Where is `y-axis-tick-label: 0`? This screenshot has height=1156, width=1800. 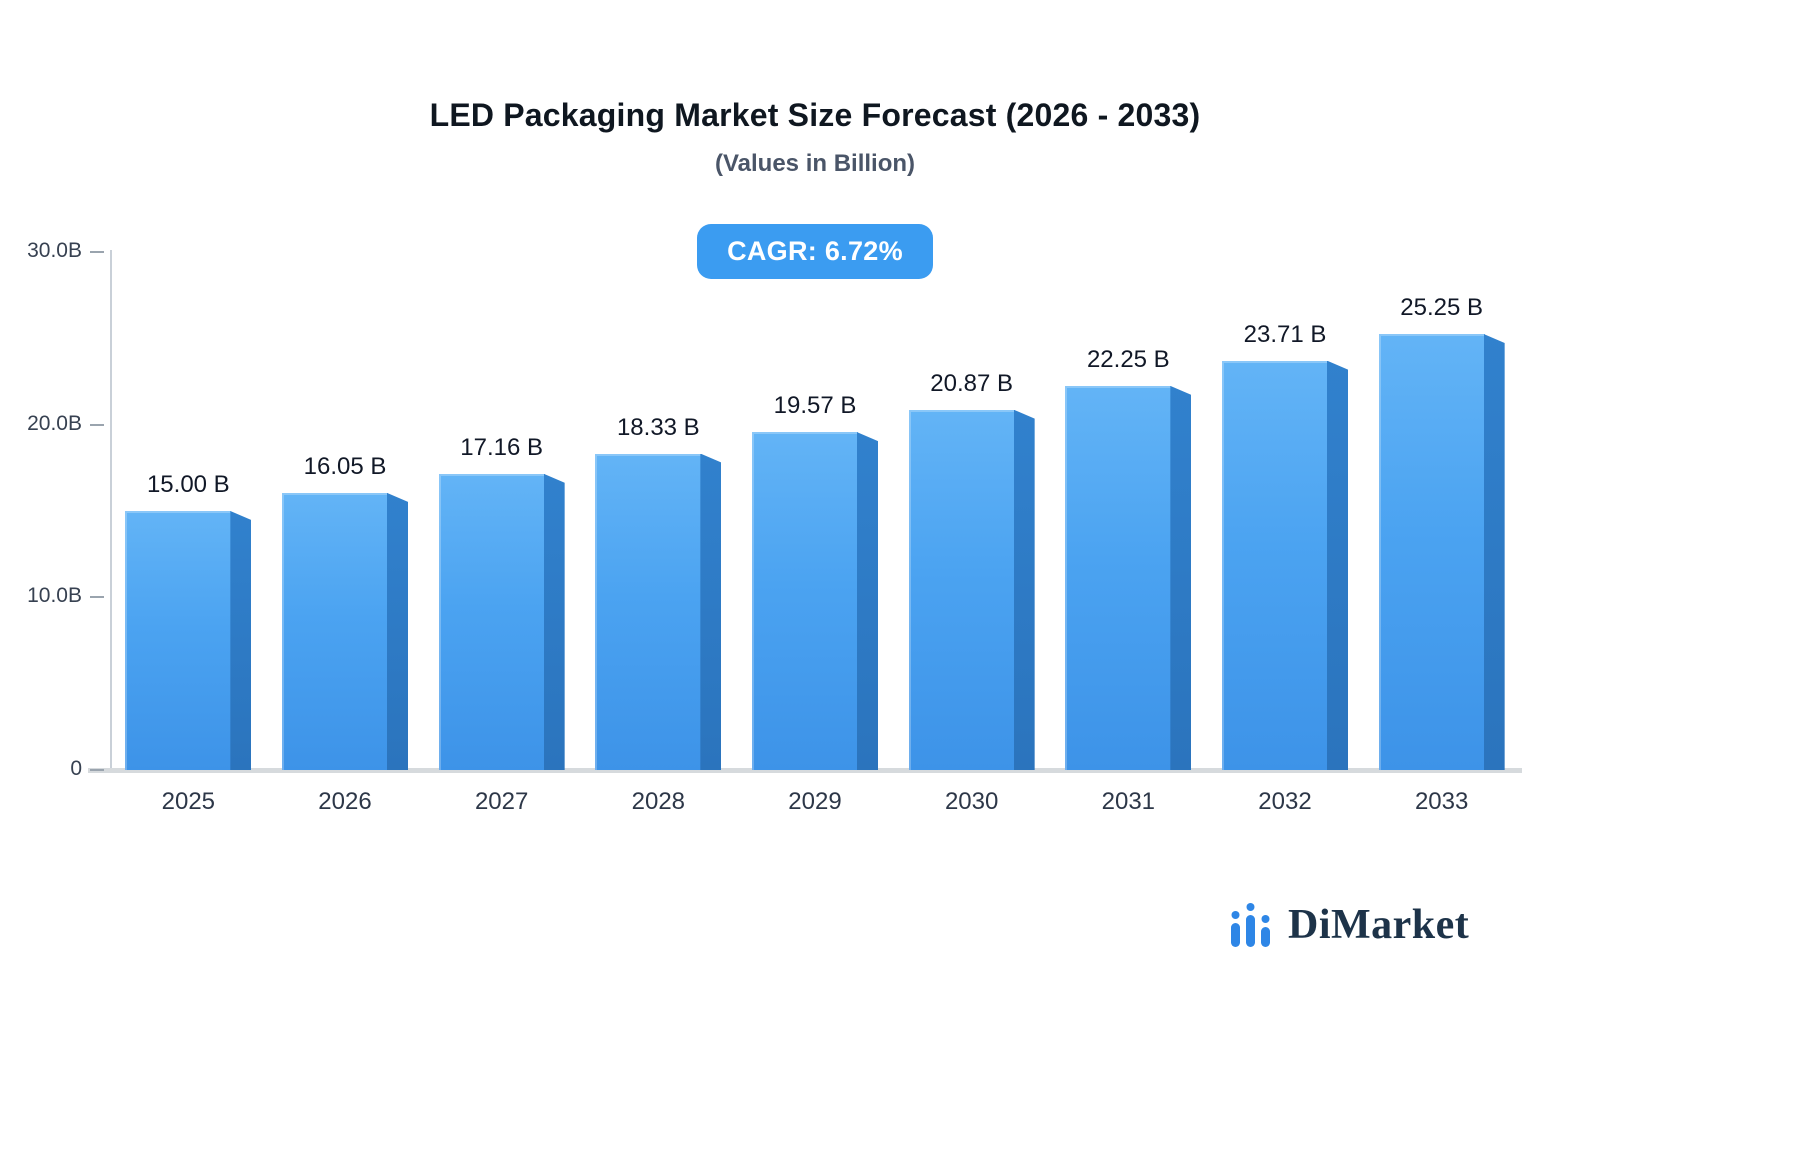 y-axis-tick-label: 0 is located at coordinates (76, 768).